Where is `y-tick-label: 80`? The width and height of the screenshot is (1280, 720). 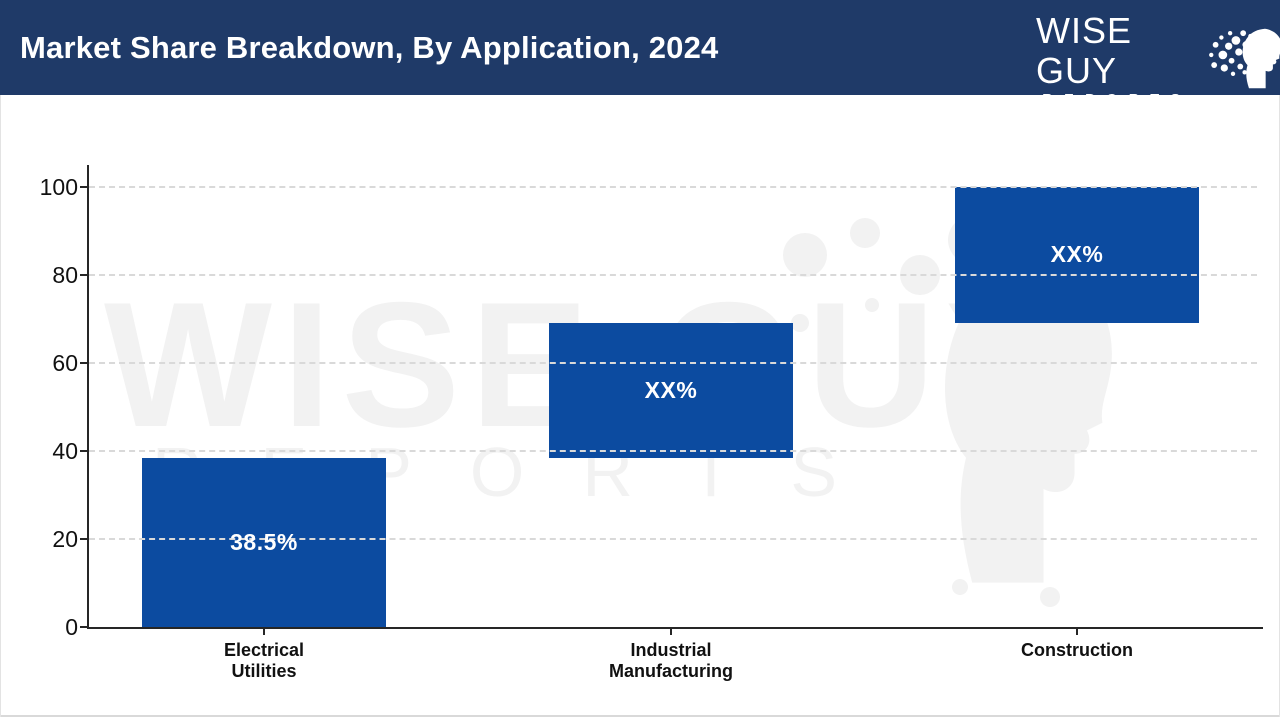
y-tick-label: 80 is located at coordinates (65, 275).